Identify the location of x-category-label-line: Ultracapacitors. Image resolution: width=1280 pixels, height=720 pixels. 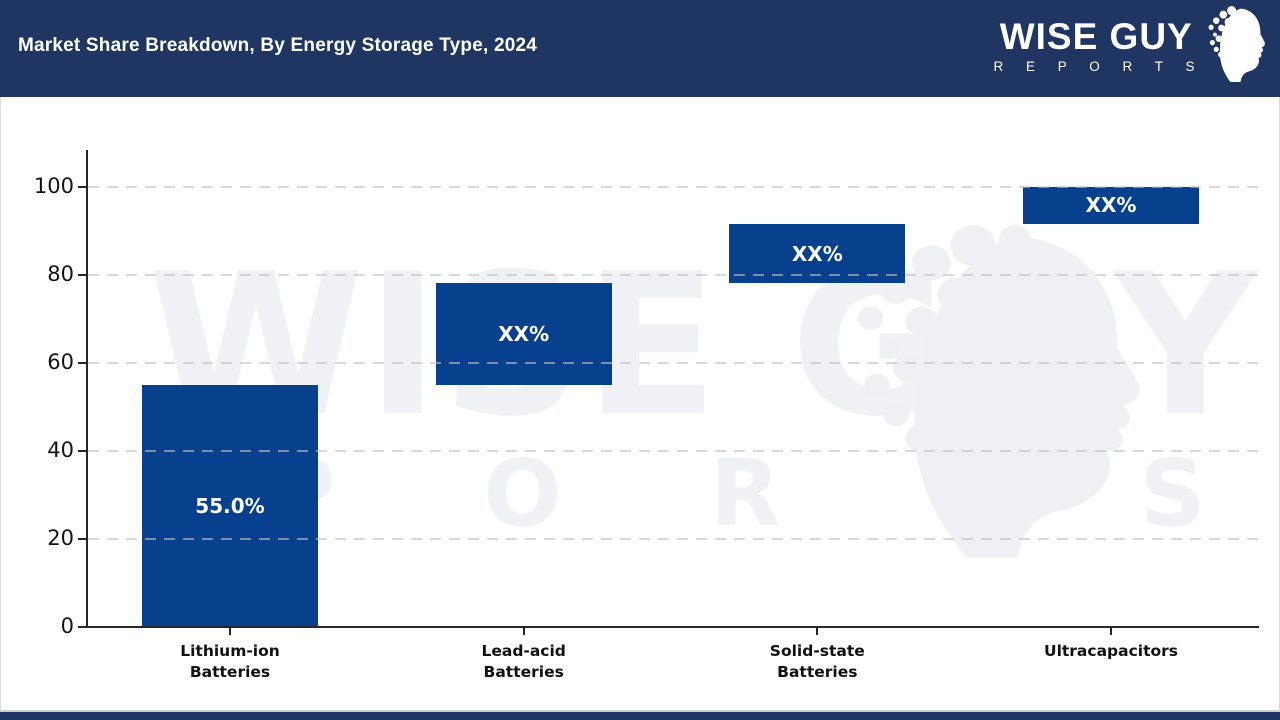
(1111, 651).